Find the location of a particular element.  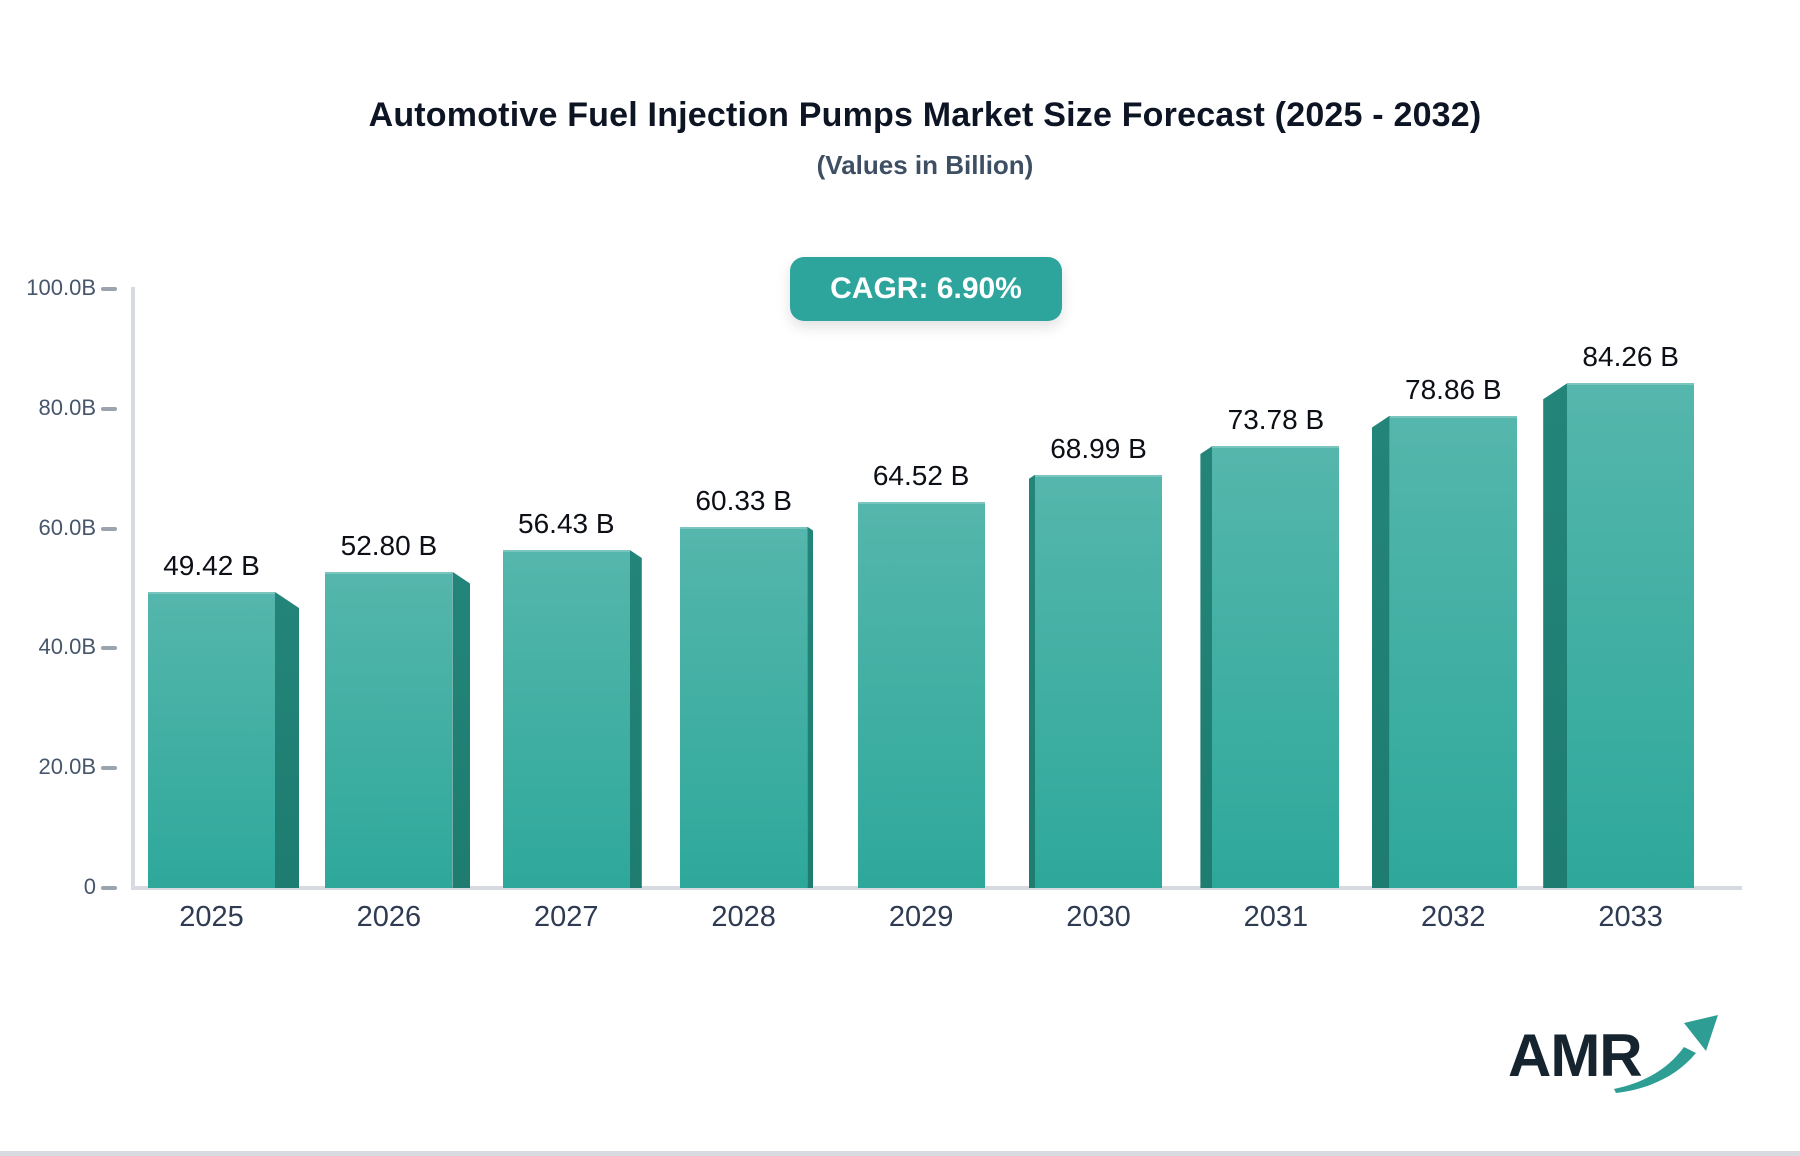

y-tick-label: 100.0B is located at coordinates (61, 287).